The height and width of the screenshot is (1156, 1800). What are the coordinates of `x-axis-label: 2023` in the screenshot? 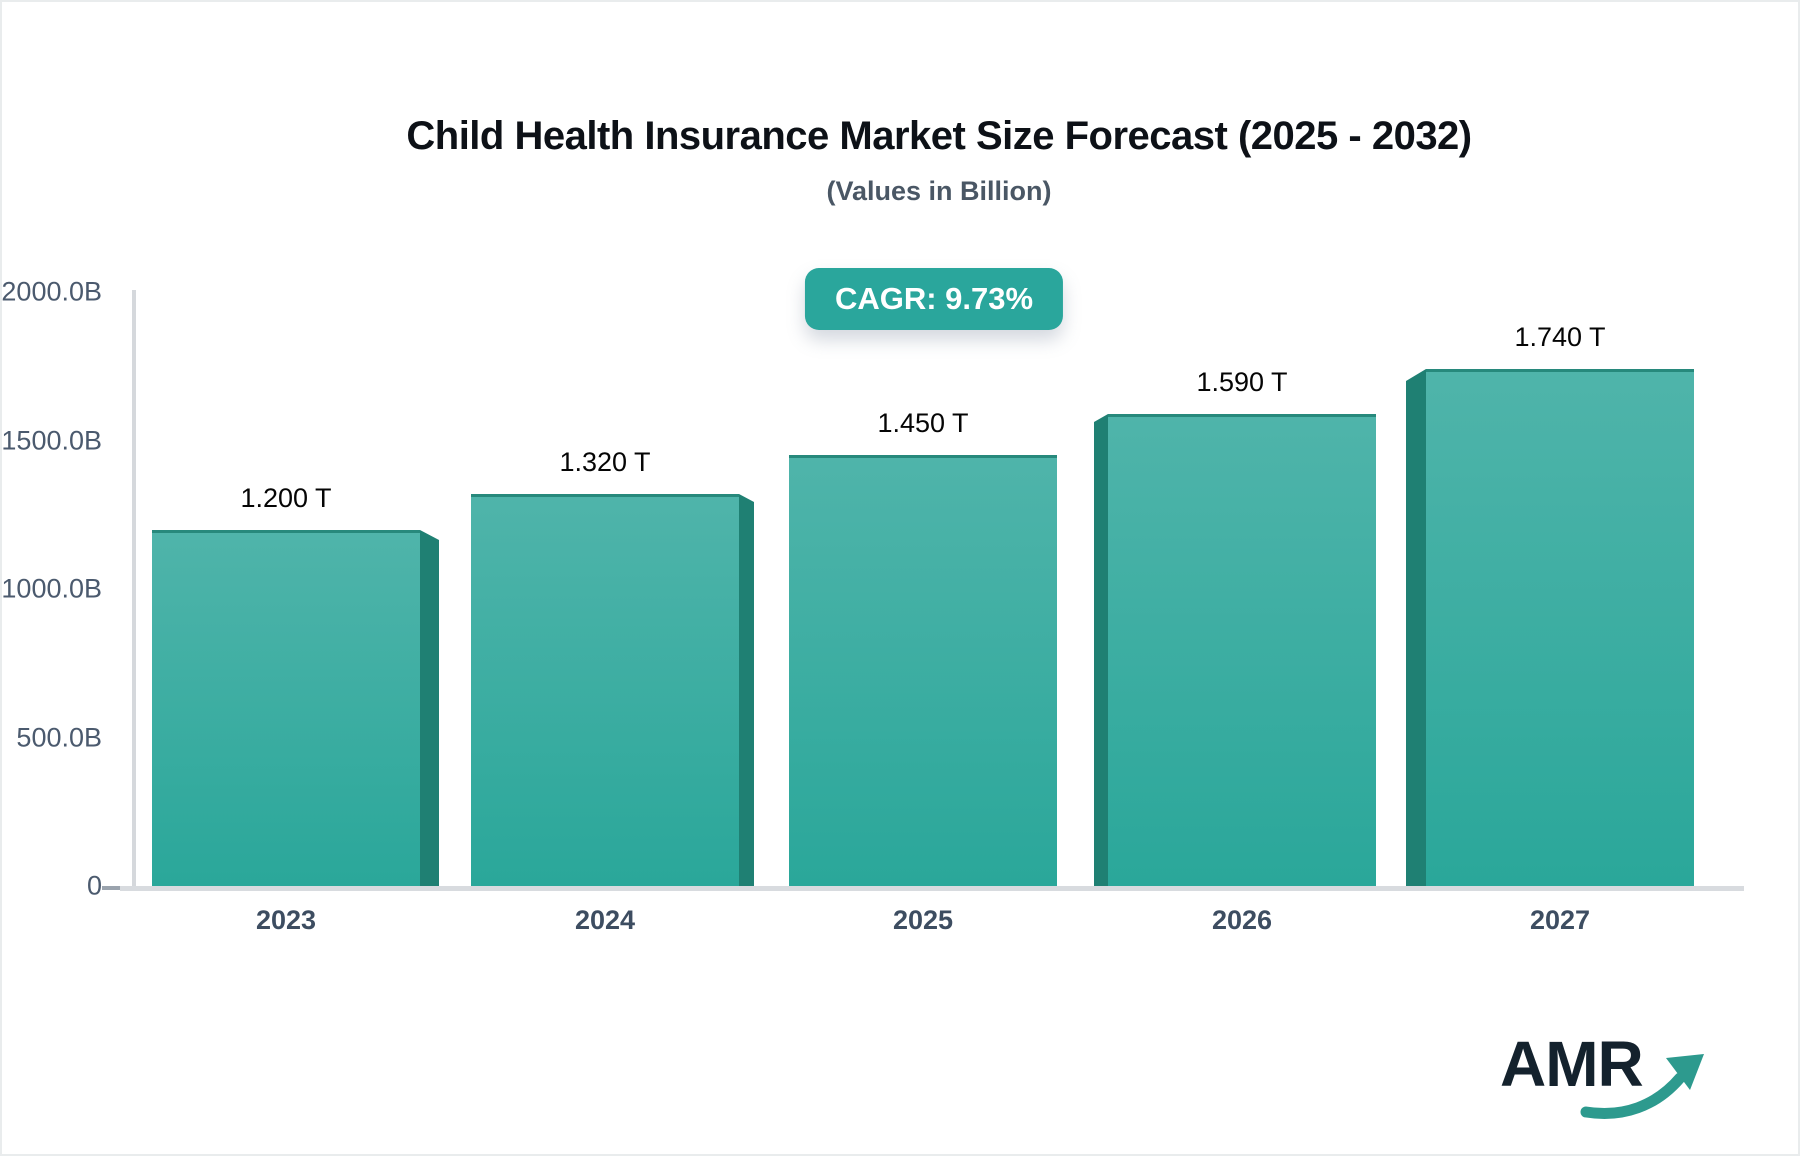 It's located at (286, 920).